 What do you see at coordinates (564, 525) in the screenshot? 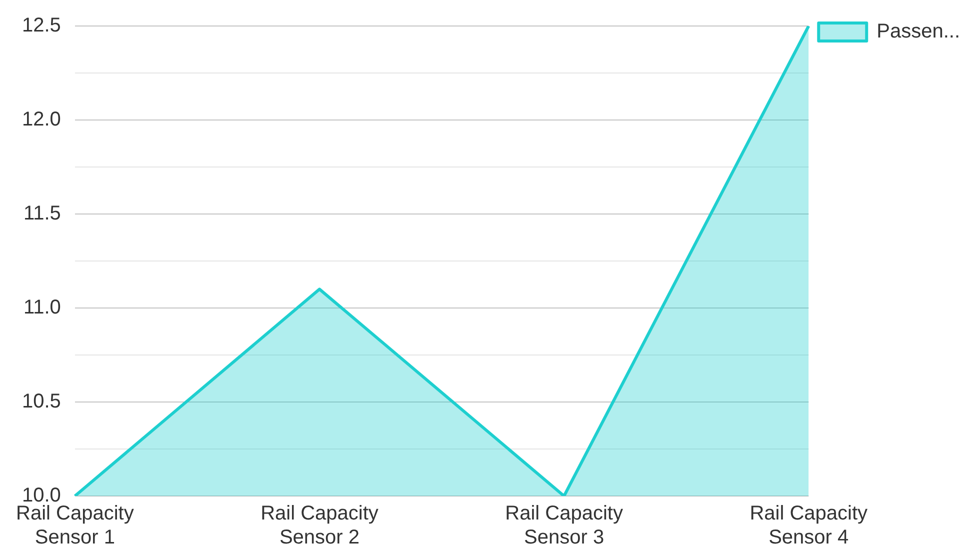
I see `x-tick-label: Rail Capacity Sensor 3` at bounding box center [564, 525].